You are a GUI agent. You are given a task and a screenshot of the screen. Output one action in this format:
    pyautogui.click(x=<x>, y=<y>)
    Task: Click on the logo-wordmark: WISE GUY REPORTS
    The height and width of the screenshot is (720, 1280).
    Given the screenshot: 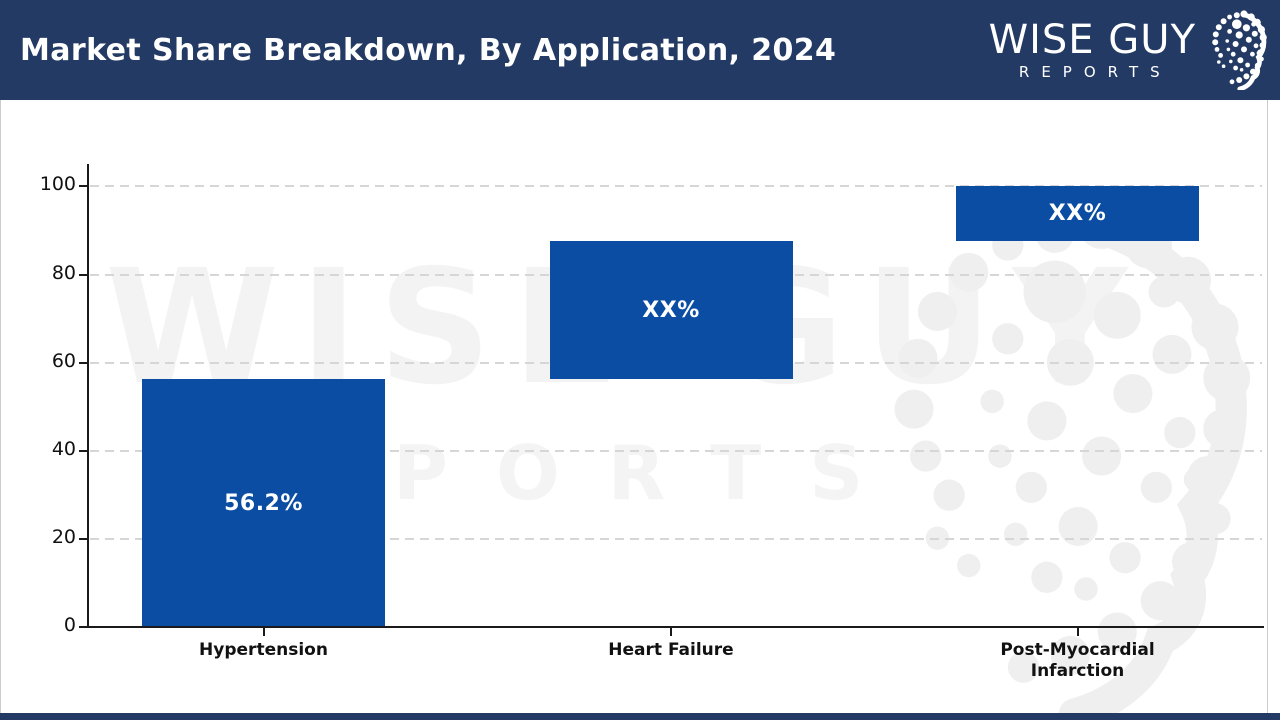 What is the action you would take?
    pyautogui.click(x=1092, y=50)
    